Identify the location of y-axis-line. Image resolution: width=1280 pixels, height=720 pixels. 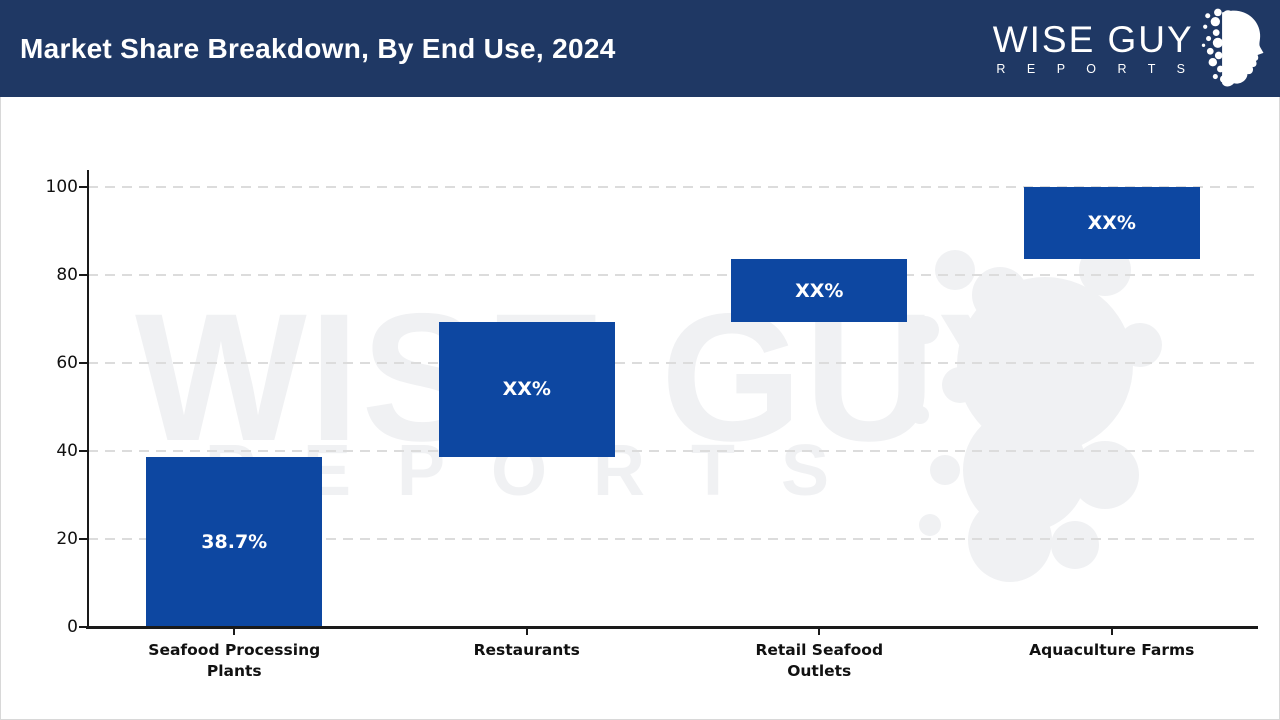
(88, 399).